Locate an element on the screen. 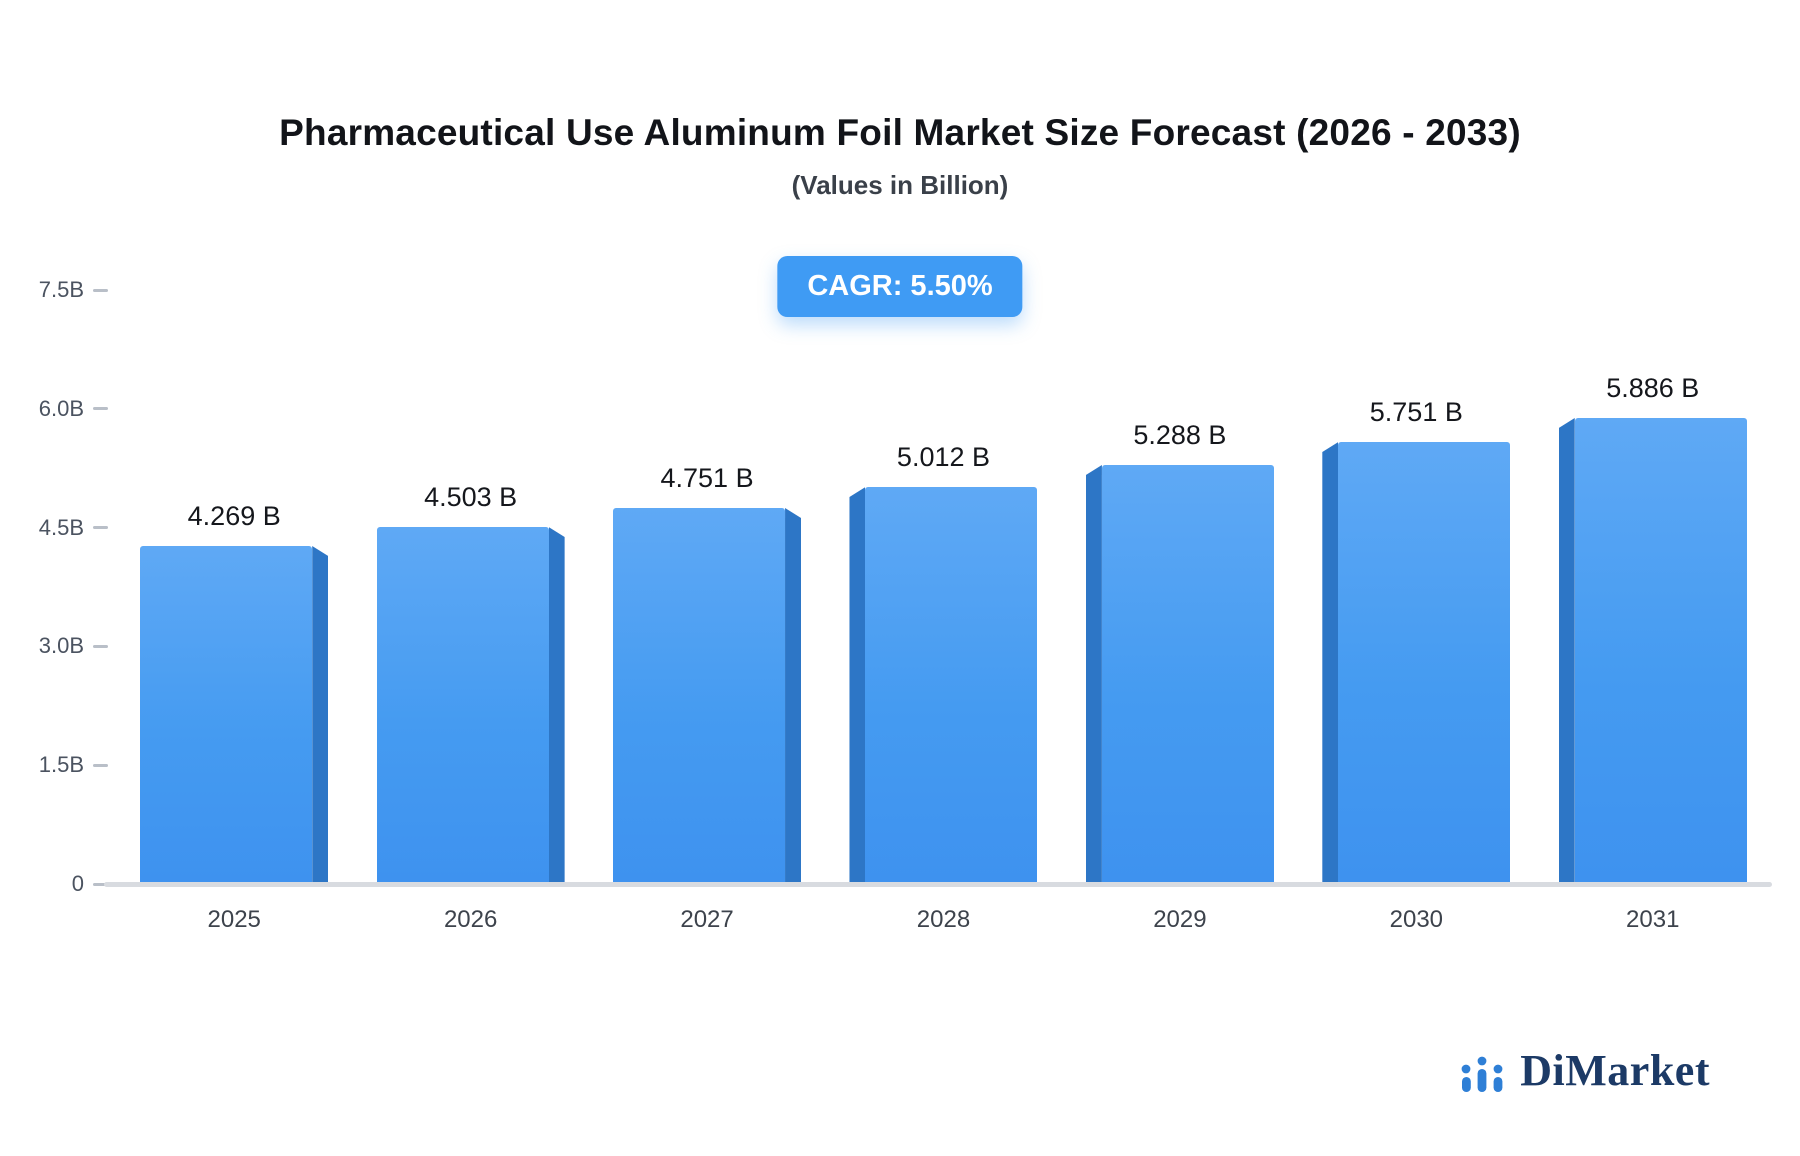 The image size is (1800, 1156). bar-value-label: 5.288 B is located at coordinates (1180, 435).